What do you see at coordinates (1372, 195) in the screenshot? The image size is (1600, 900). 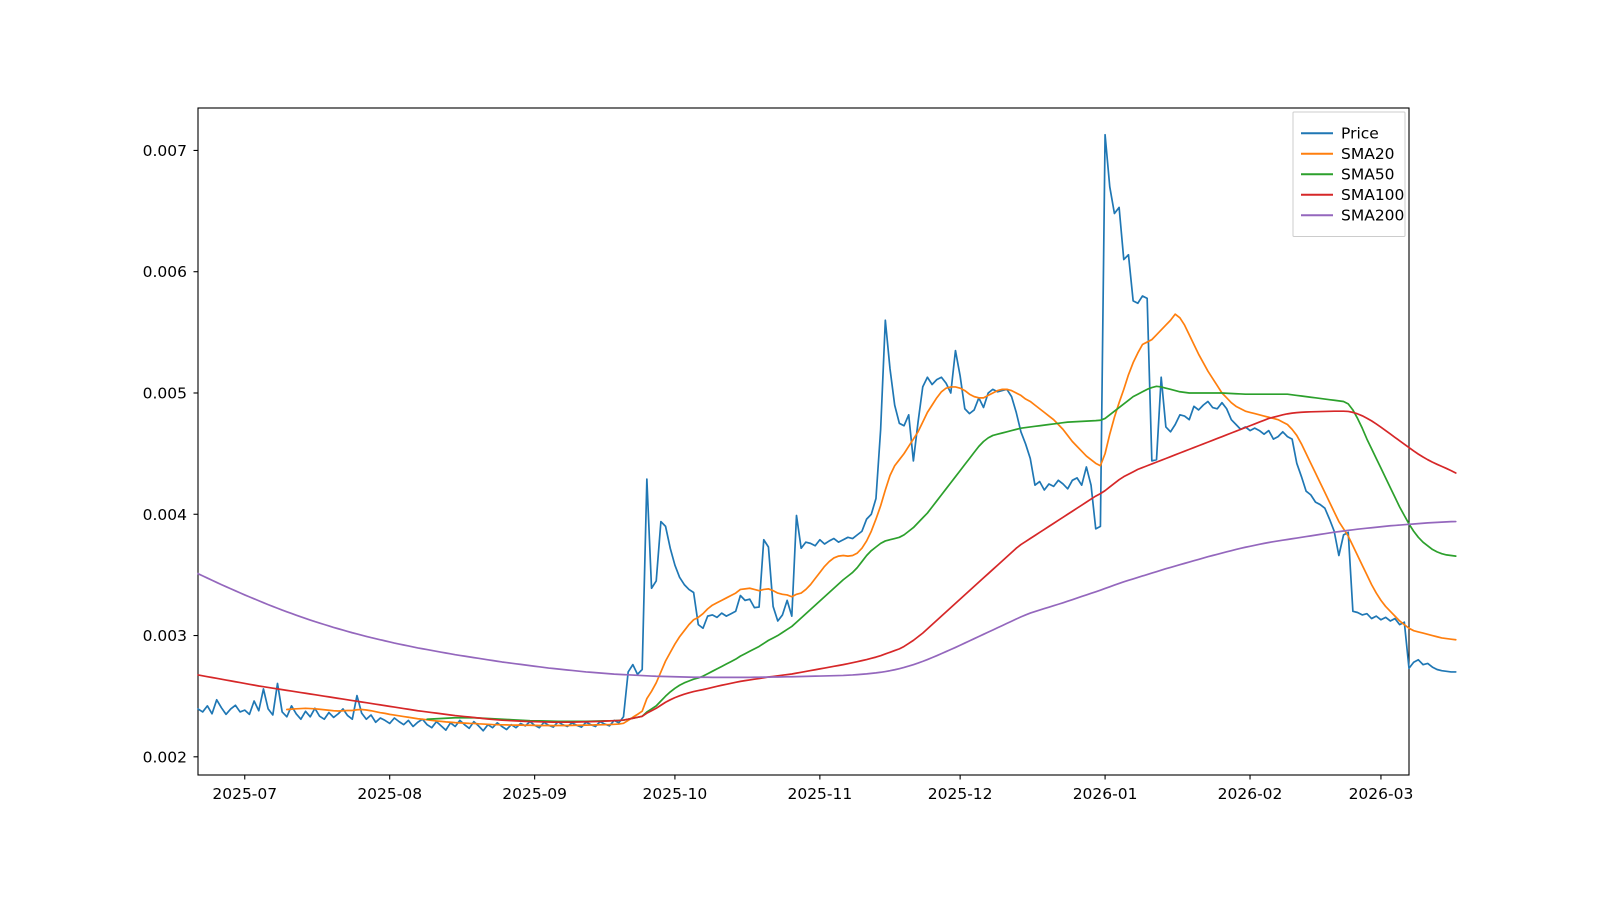 I see `legend-label-sma100: SMA100` at bounding box center [1372, 195].